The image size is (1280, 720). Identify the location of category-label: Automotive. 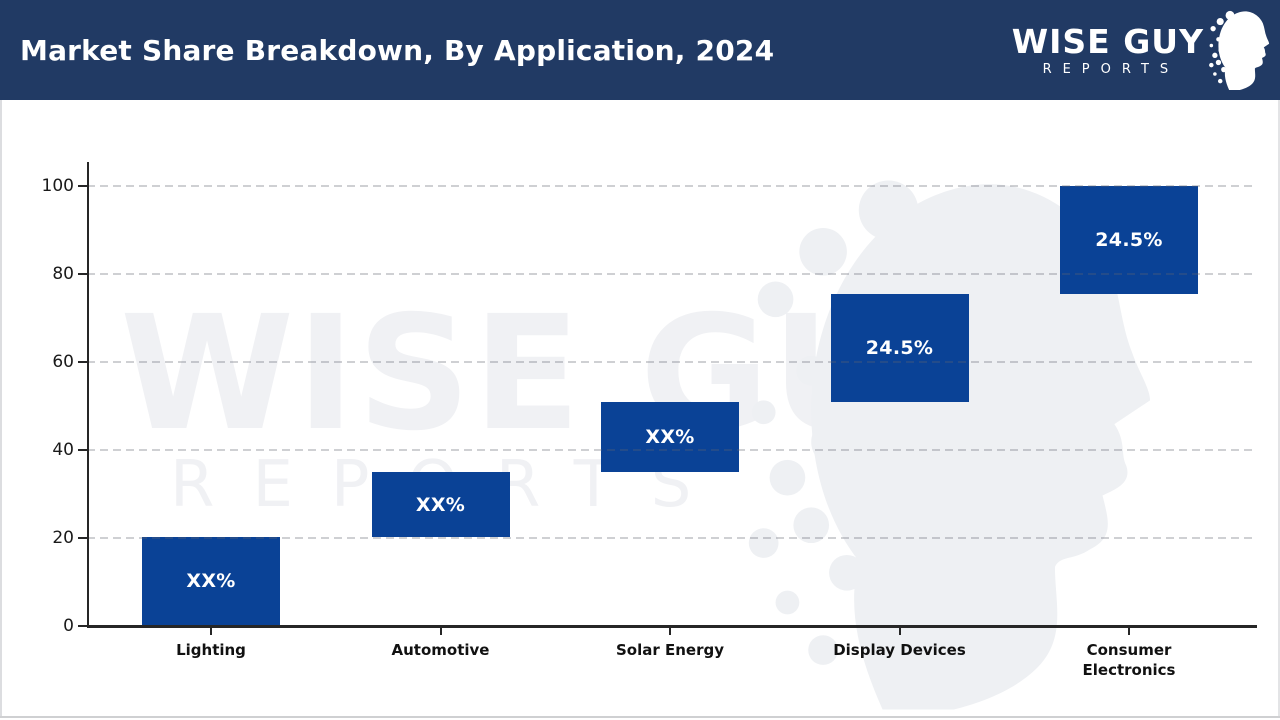
(440, 650).